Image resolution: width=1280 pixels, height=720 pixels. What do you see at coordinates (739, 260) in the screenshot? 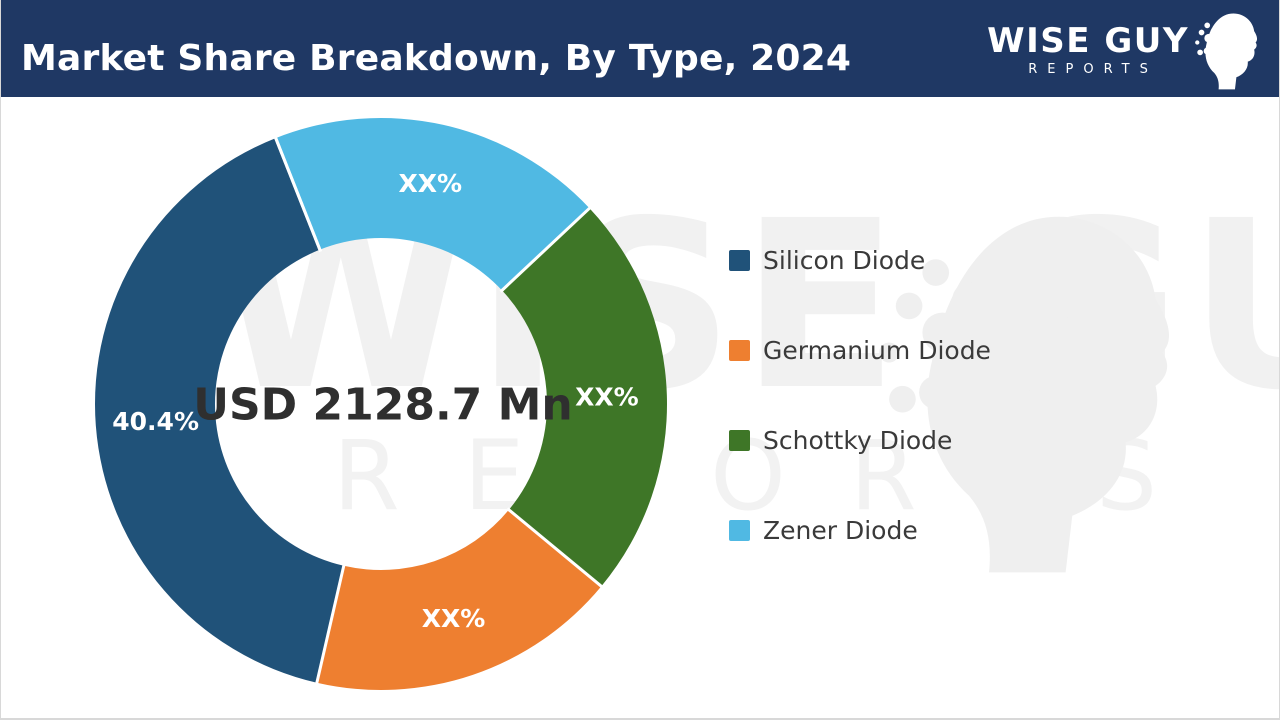
I see `legend-swatch-silicon` at bounding box center [739, 260].